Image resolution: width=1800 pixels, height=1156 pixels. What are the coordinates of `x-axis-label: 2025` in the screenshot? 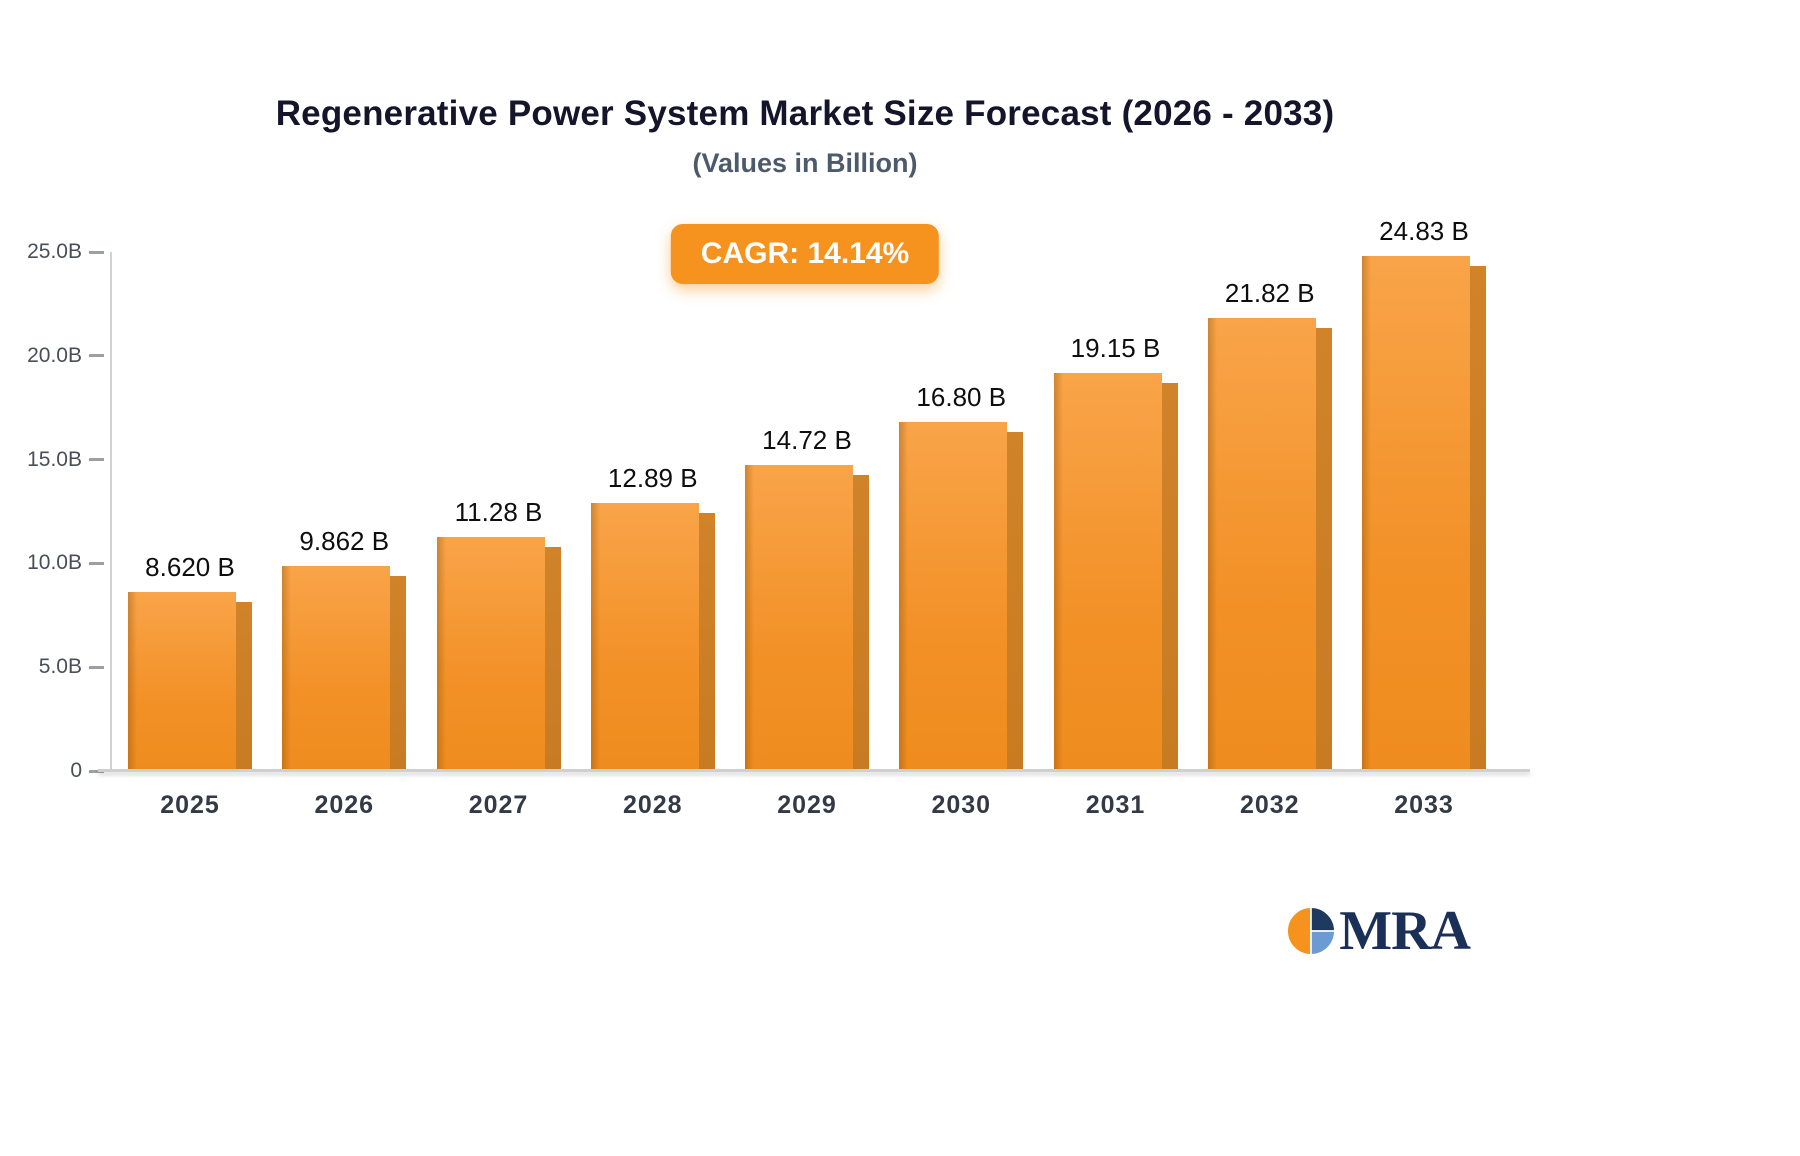 It's located at (190, 805).